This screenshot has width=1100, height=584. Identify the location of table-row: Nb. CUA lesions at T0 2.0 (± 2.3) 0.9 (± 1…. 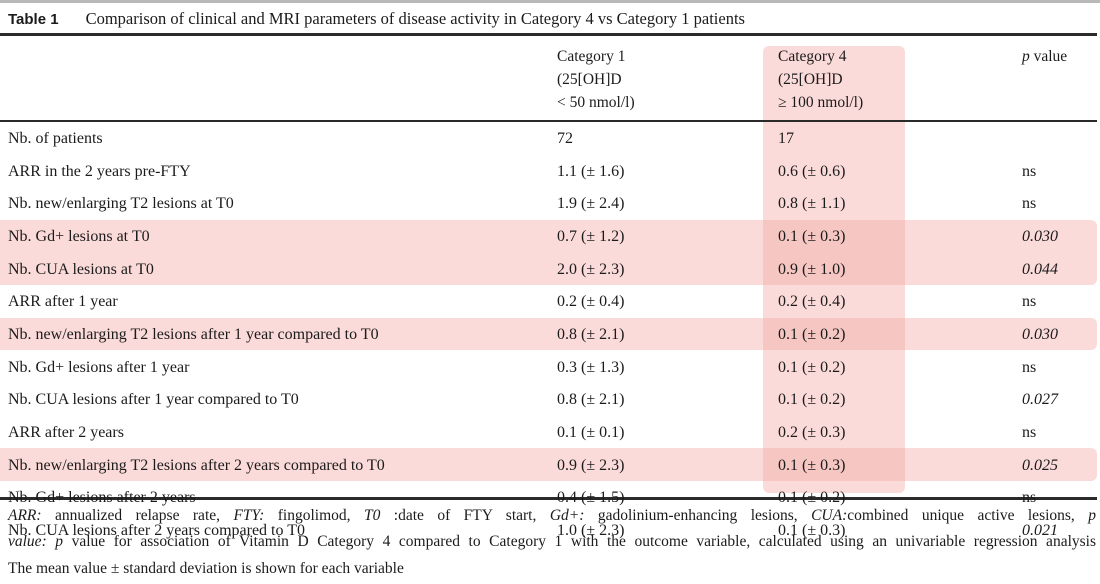
(548, 268).